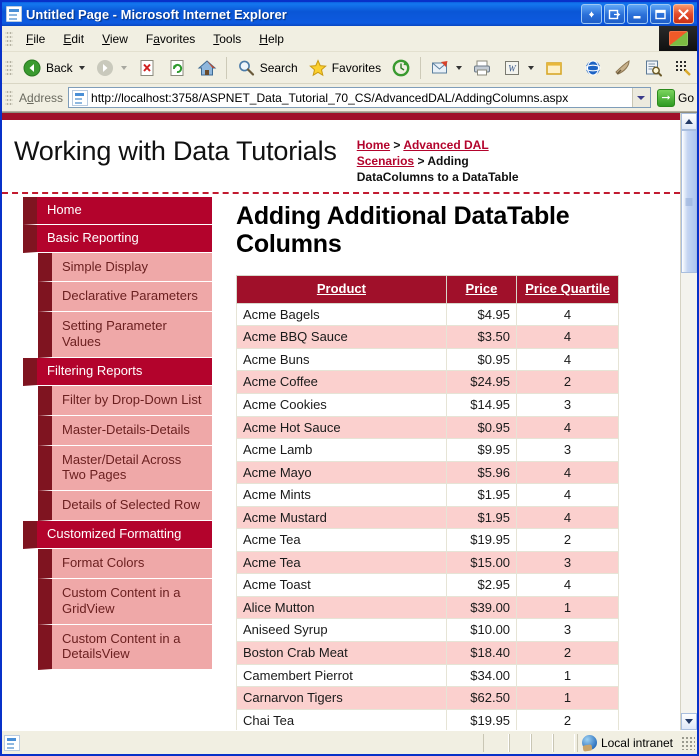 This screenshot has height=756, width=699. I want to click on close-button, so click(683, 14).